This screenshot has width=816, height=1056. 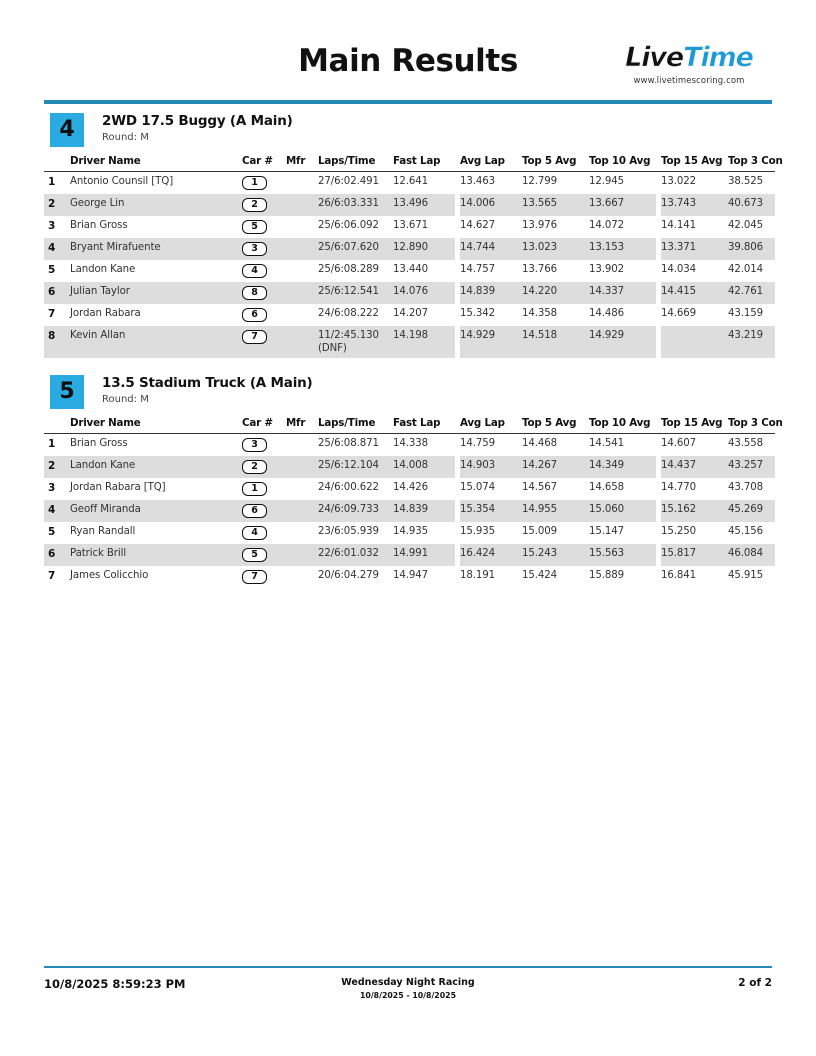 I want to click on row-top15-avg, so click(x=694, y=342).